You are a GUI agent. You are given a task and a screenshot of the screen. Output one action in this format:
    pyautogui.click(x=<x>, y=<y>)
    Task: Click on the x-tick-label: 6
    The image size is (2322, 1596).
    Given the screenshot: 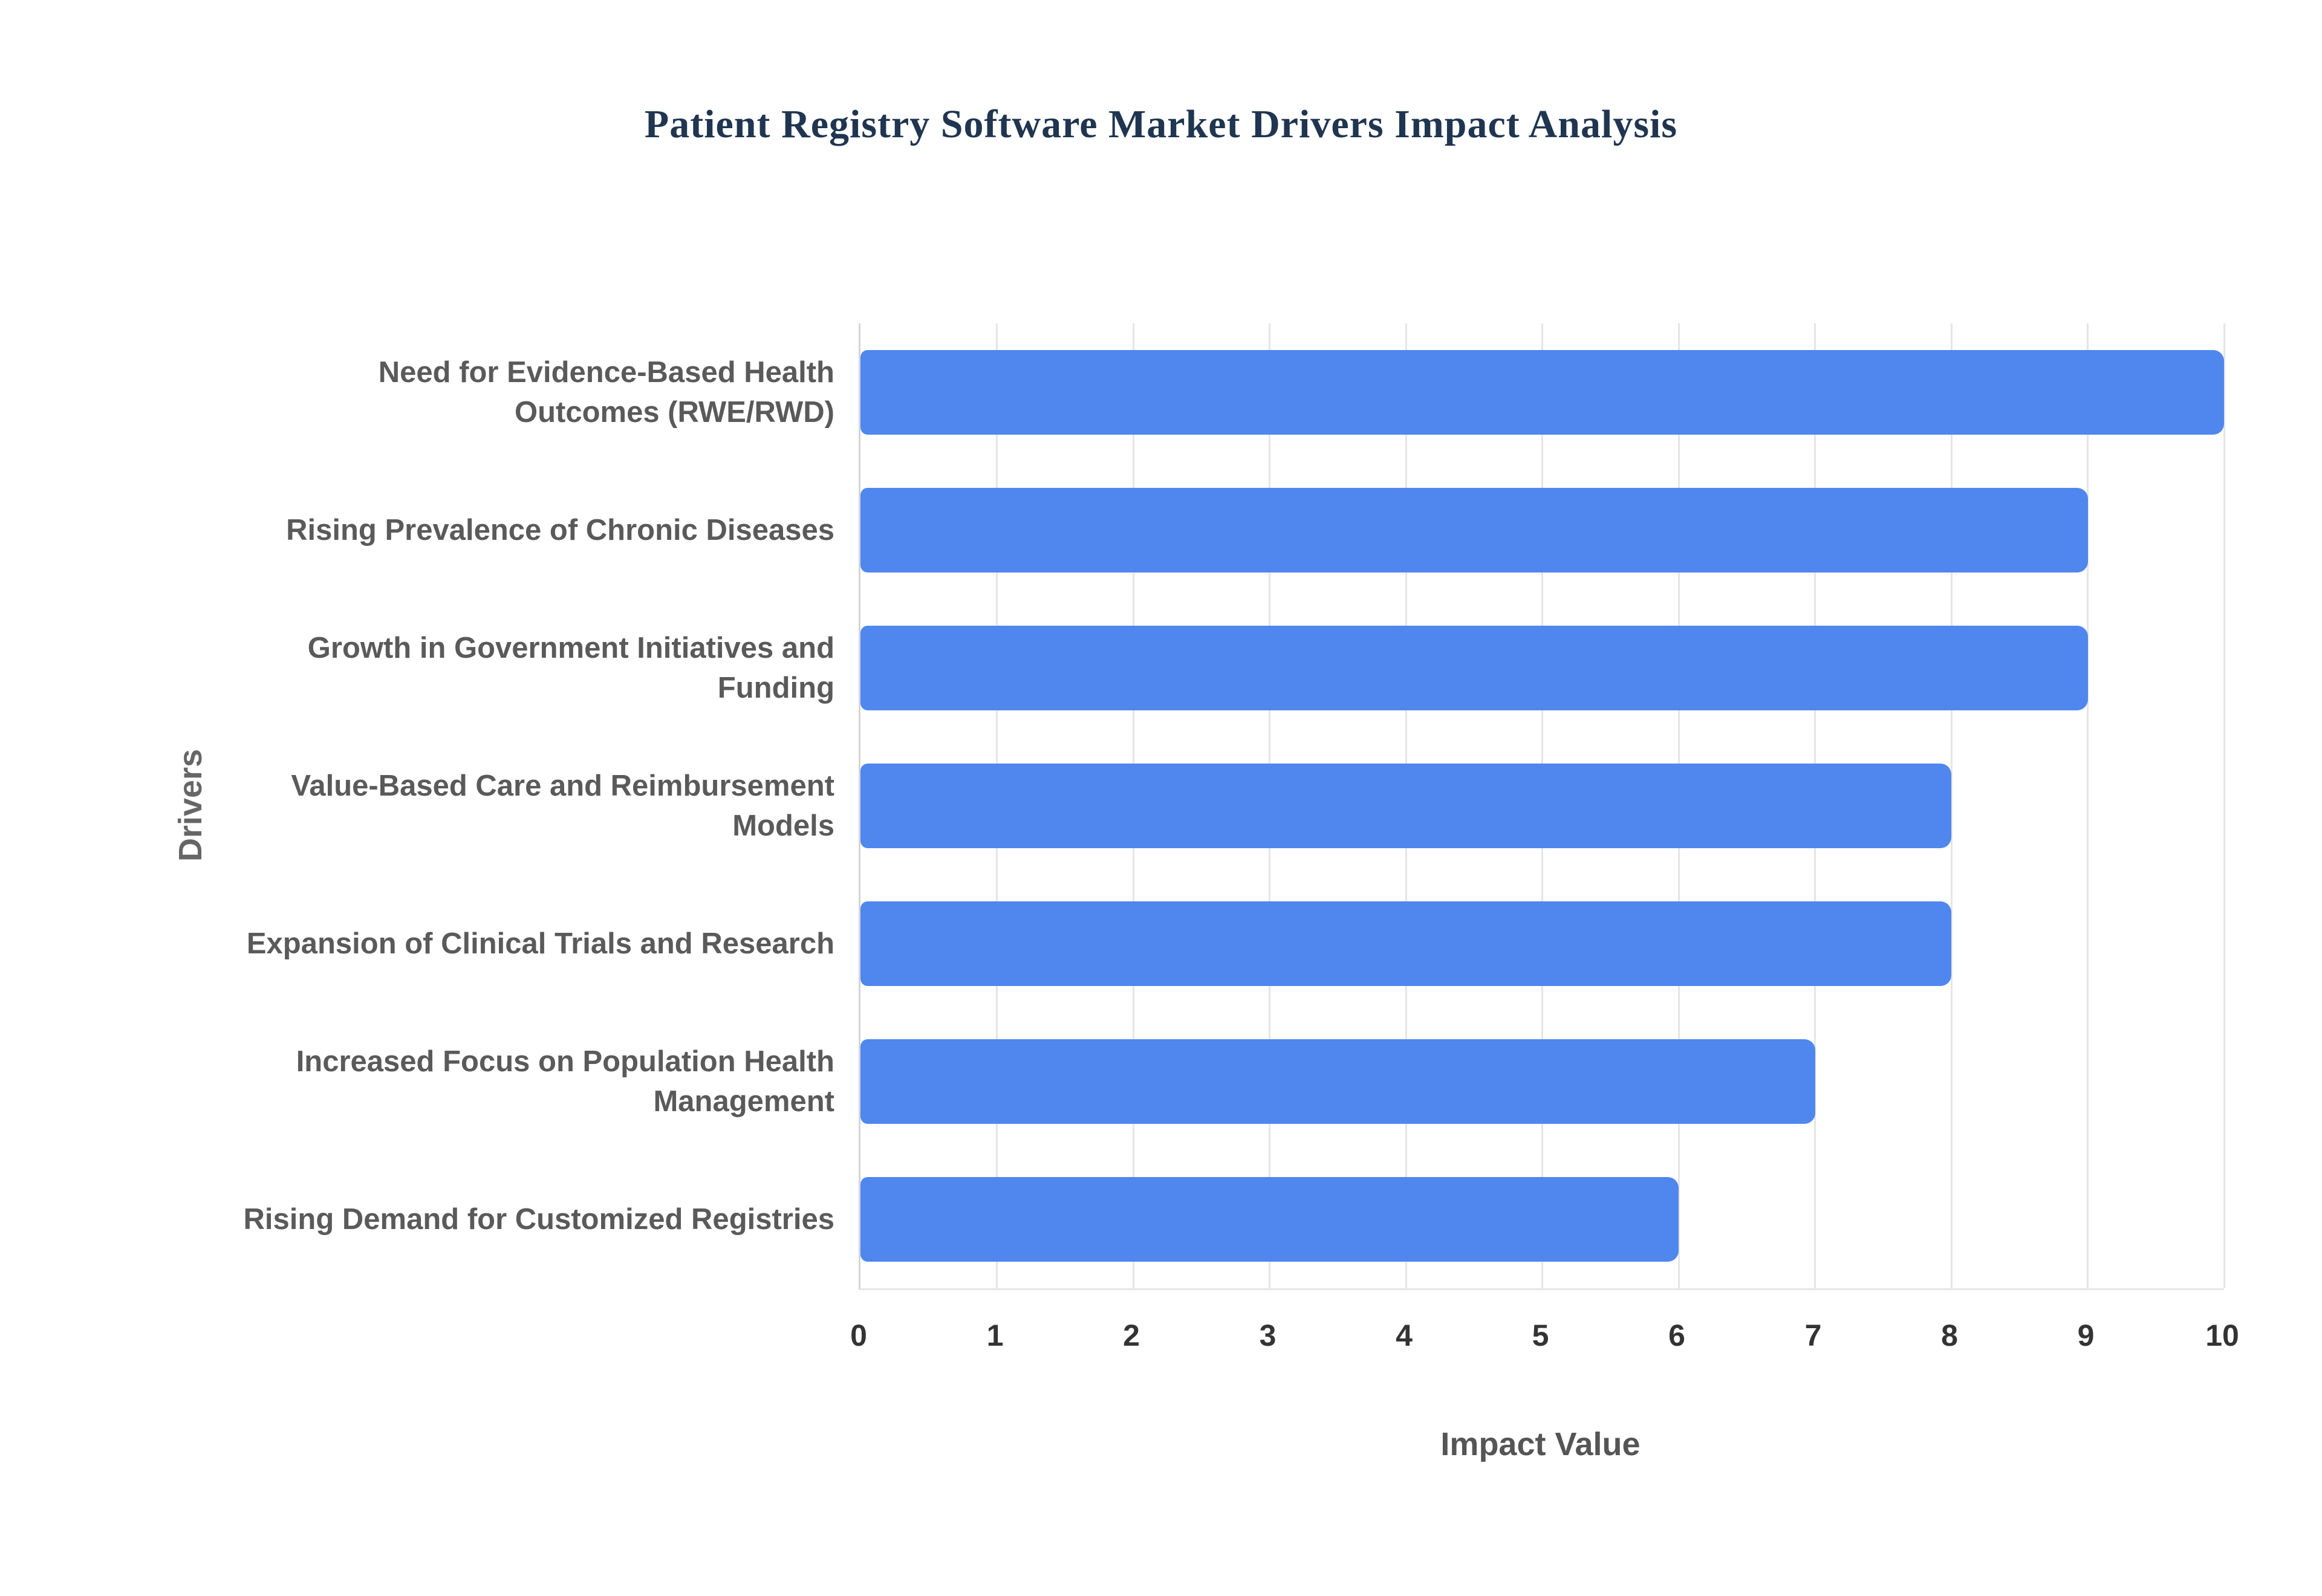 What is the action you would take?
    pyautogui.click(x=1676, y=1335)
    